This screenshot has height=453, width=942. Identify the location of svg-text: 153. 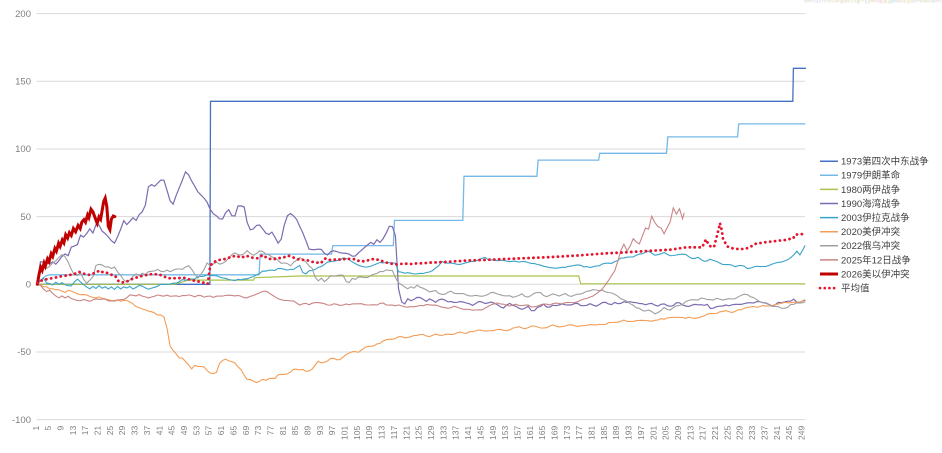
(505, 433).